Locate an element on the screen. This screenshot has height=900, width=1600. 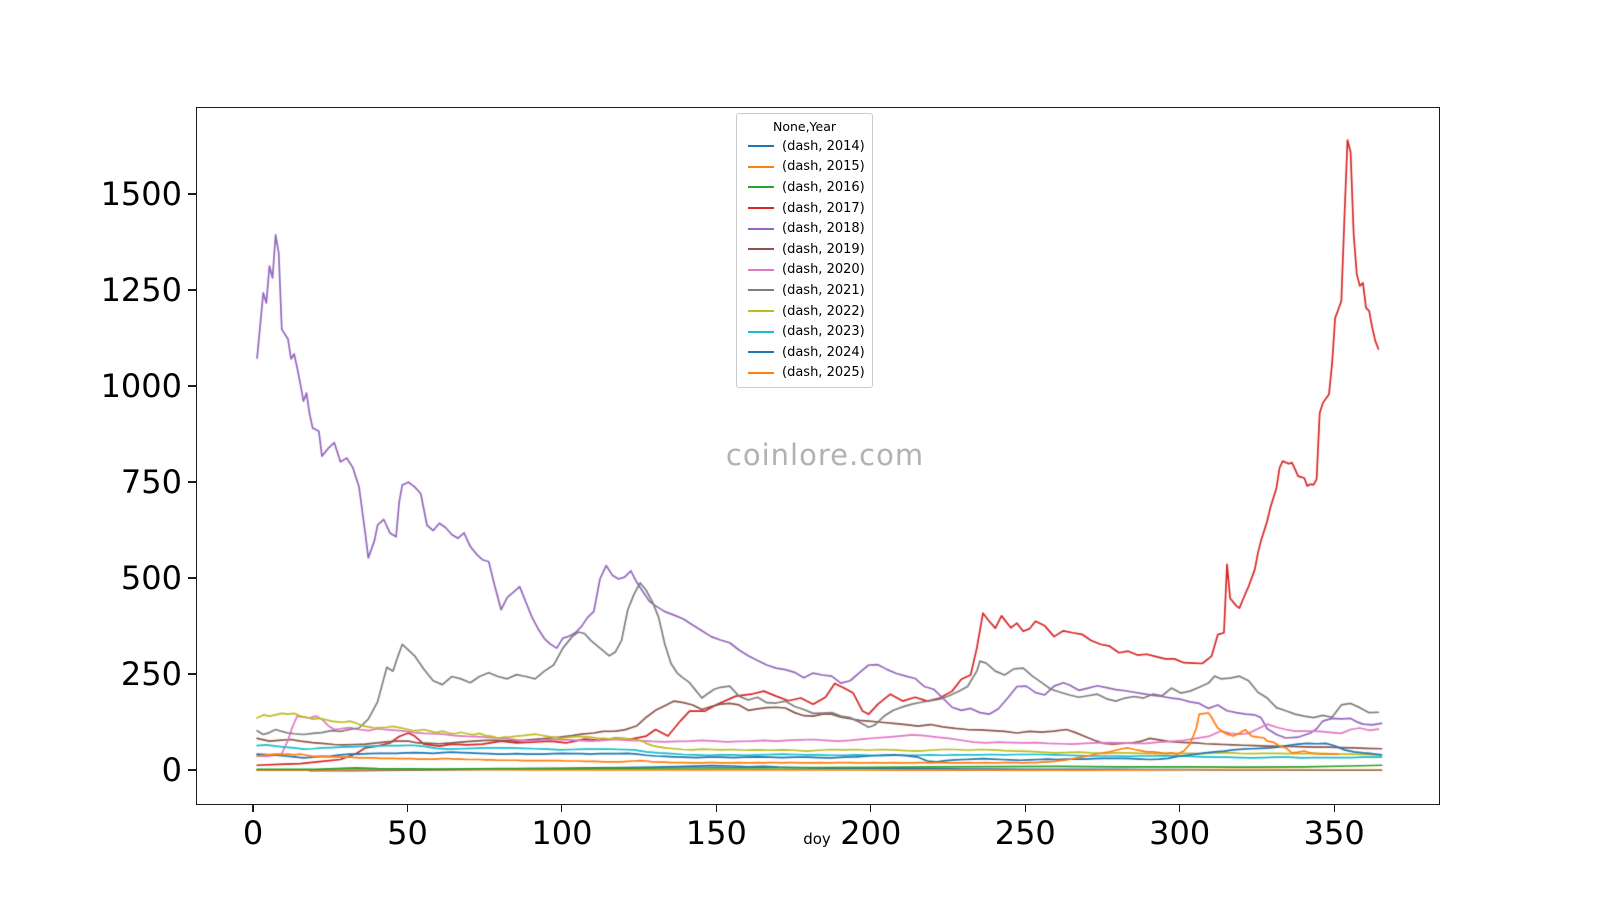
legend-entry: (dash, 2019) is located at coordinates (804, 249).